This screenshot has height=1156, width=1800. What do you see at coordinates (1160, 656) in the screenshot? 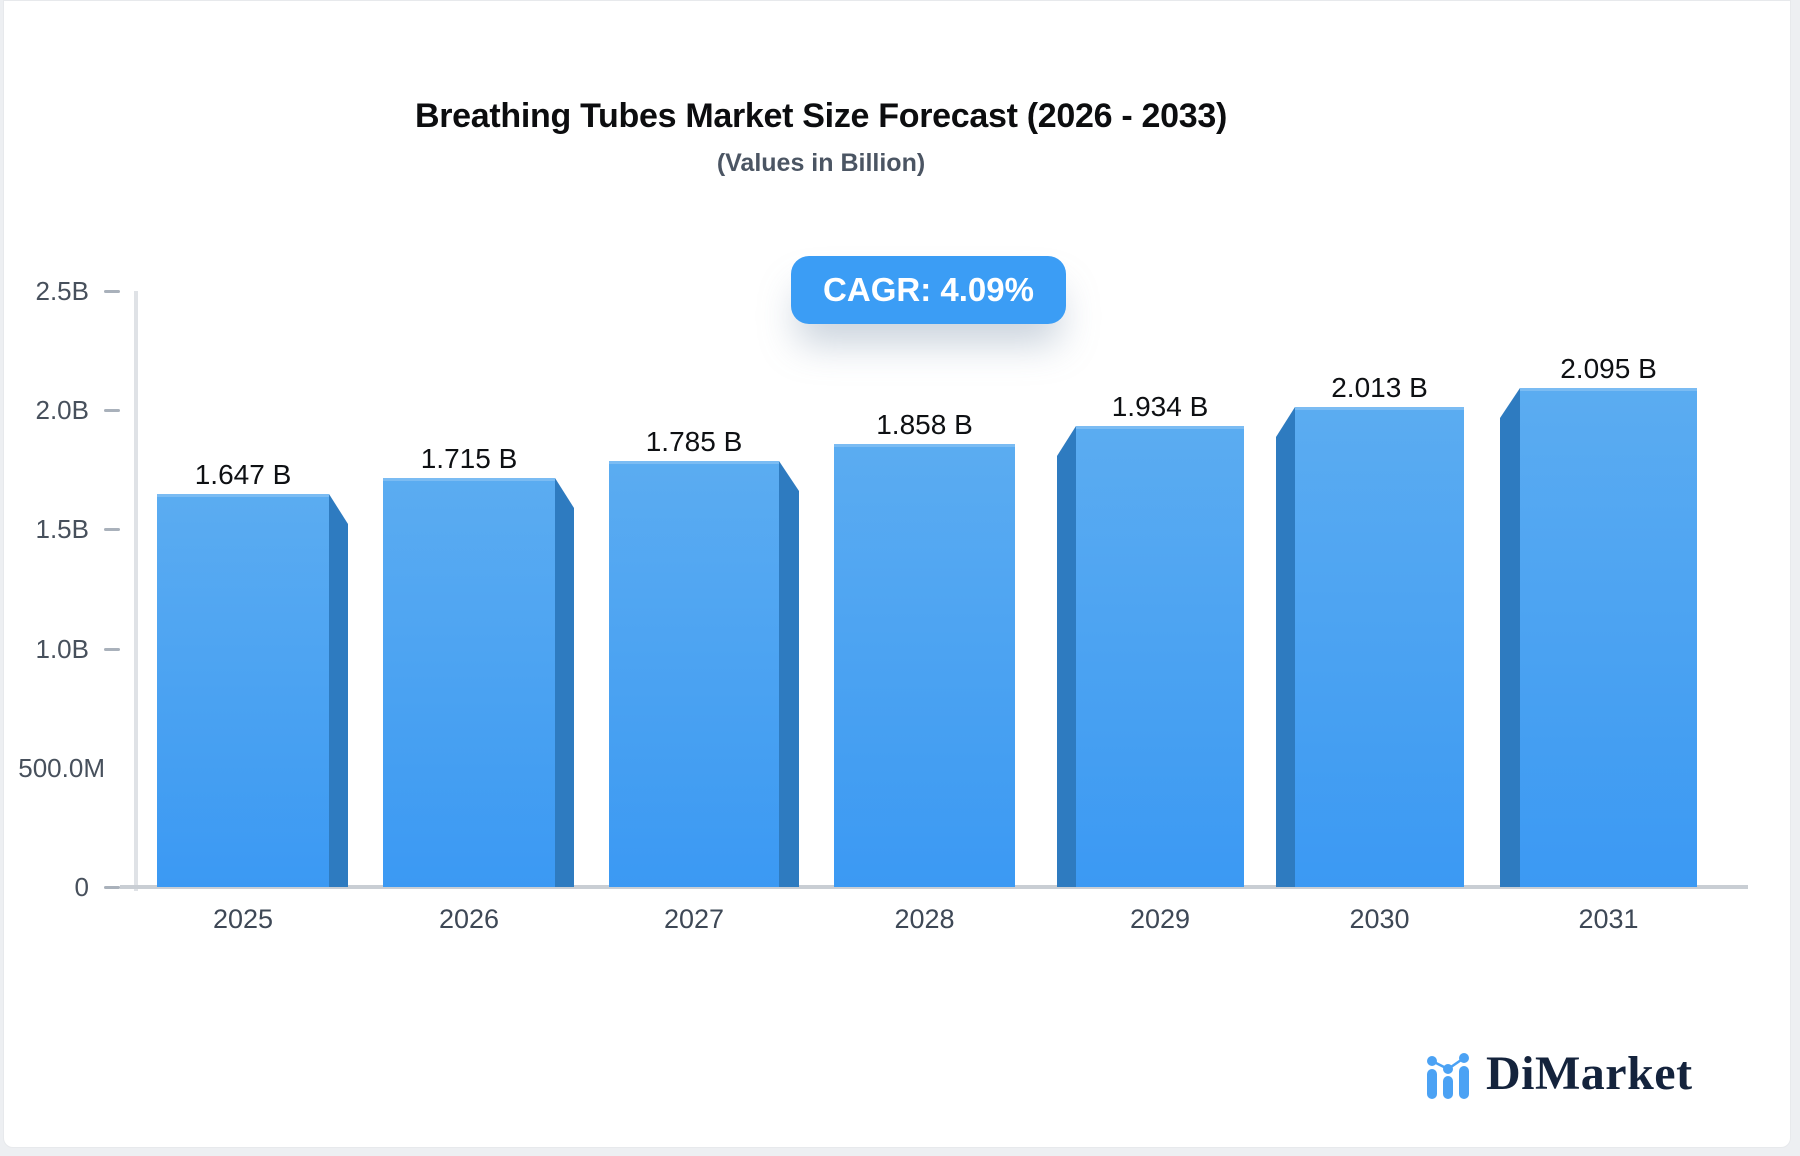
I see `bar-2029` at bounding box center [1160, 656].